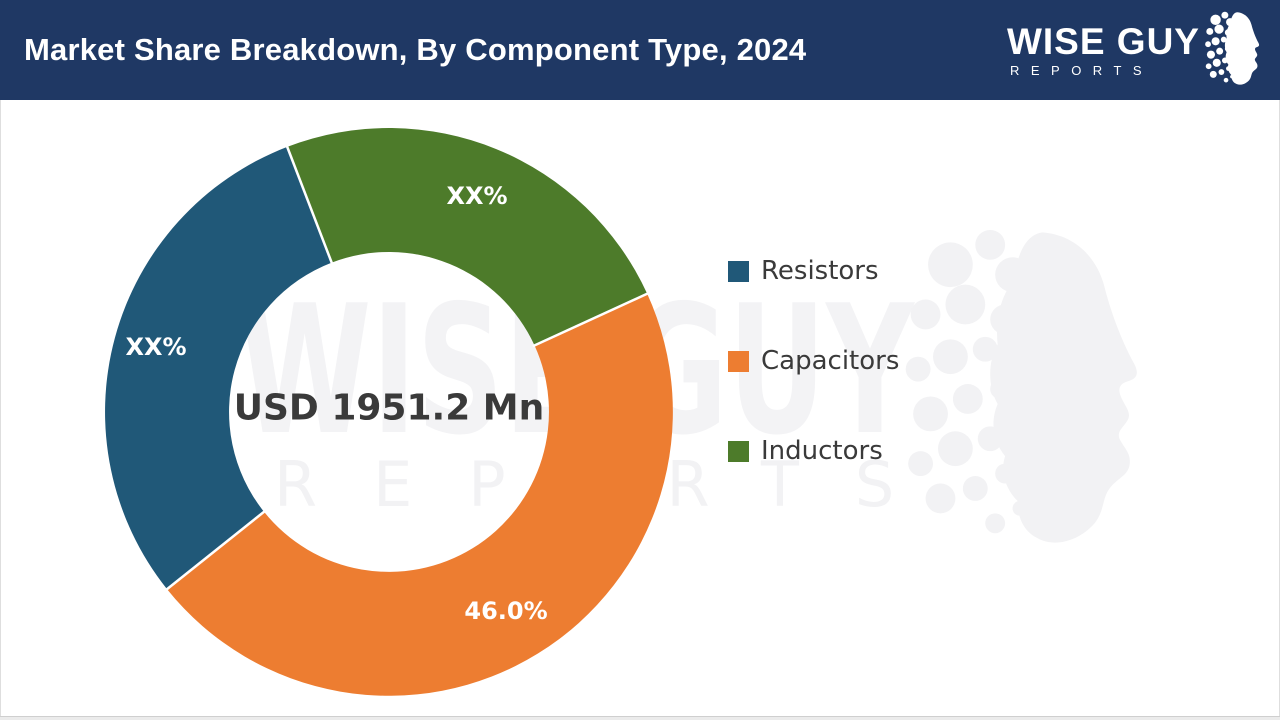 The image size is (1280, 720). Describe the element at coordinates (1021, 386) in the screenshot. I see `watermark-face` at that location.